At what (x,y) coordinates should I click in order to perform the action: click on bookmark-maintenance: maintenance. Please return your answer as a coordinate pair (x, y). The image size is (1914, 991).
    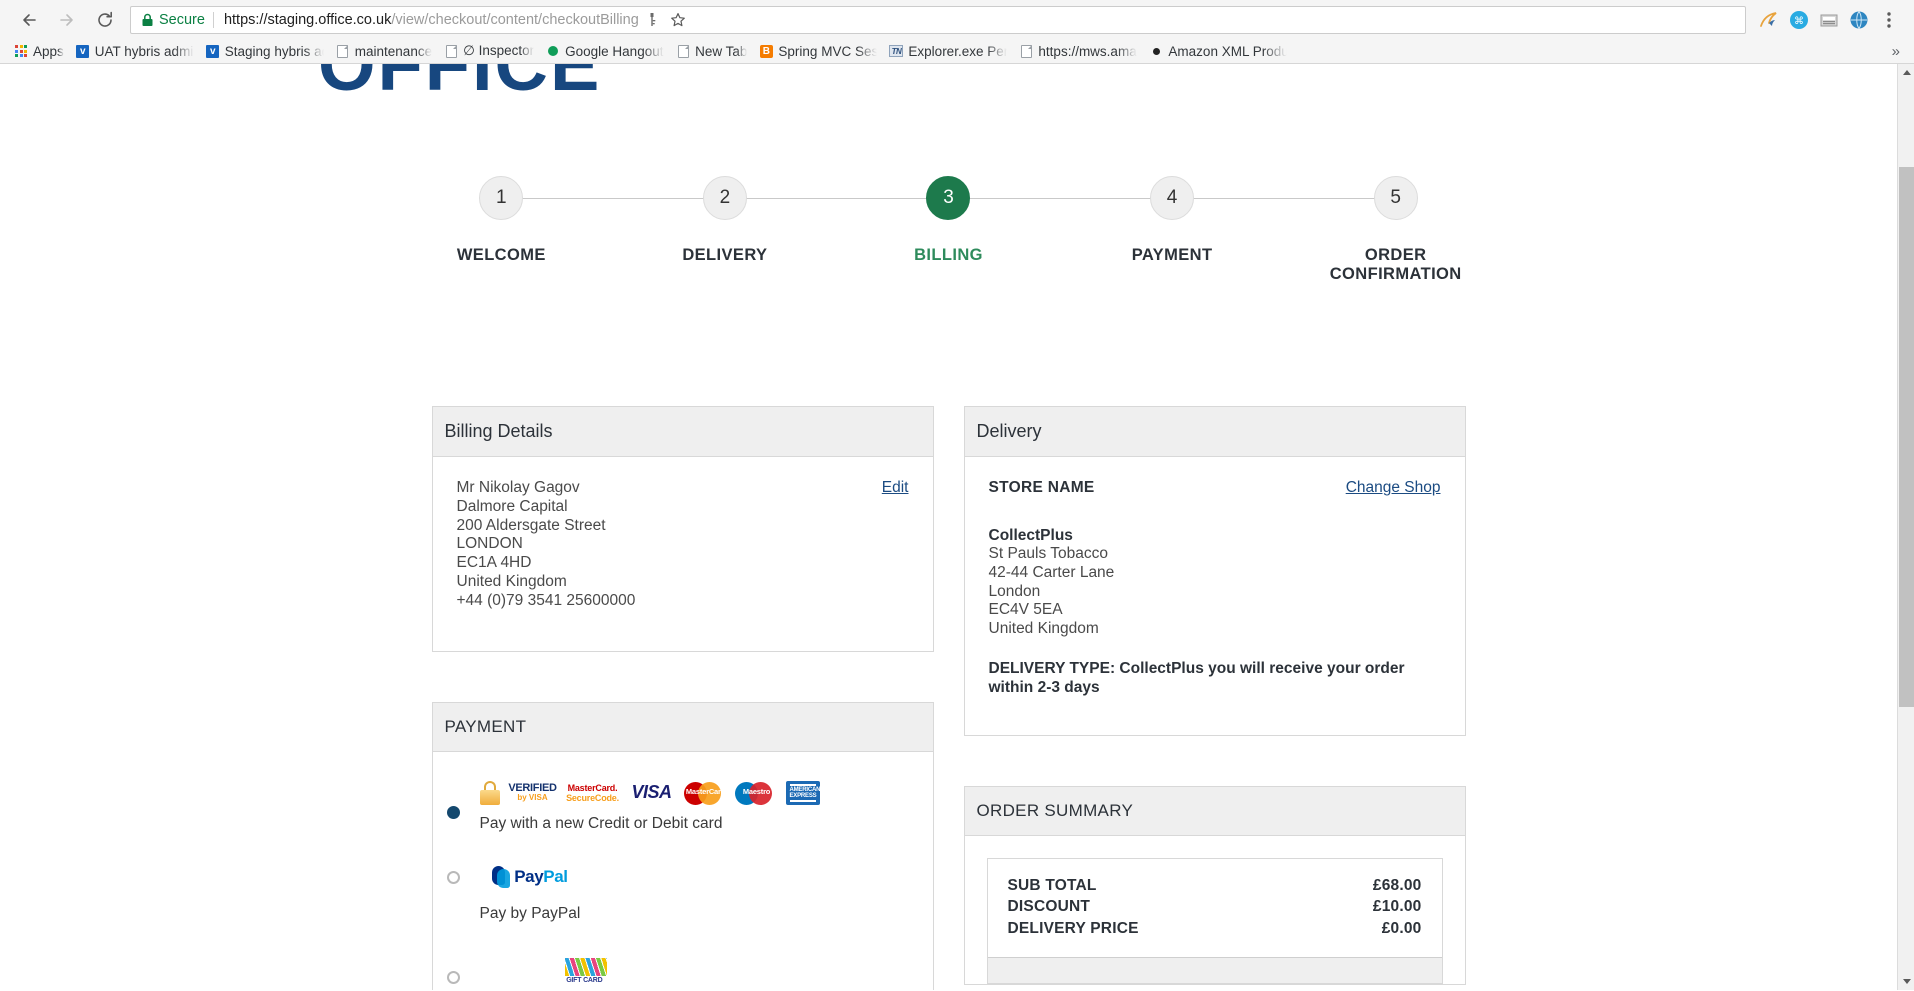
    Looking at the image, I should click on (384, 51).